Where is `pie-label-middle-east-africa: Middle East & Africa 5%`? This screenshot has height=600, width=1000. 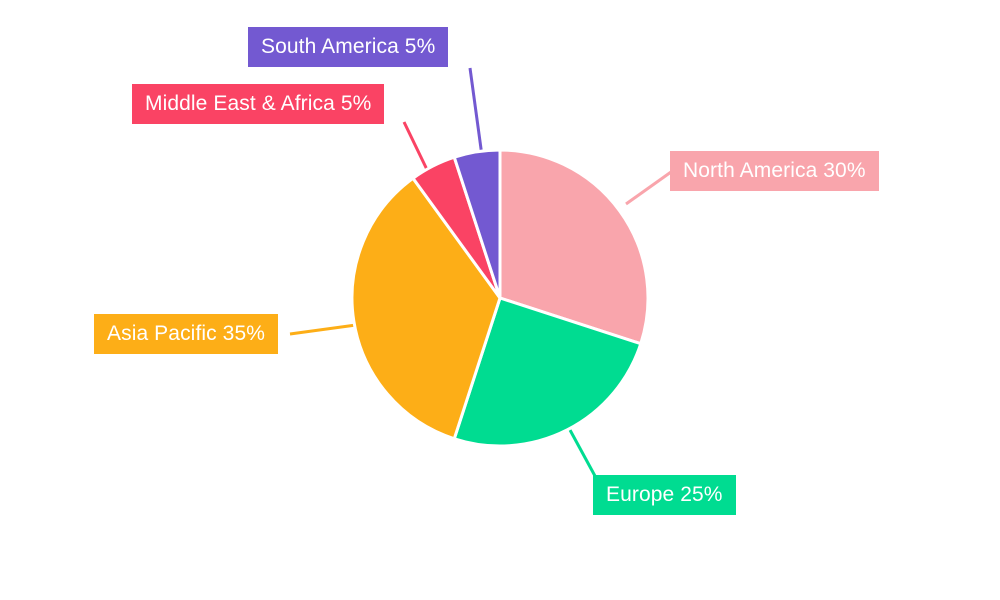 pie-label-middle-east-africa: Middle East & Africa 5% is located at coordinates (258, 104).